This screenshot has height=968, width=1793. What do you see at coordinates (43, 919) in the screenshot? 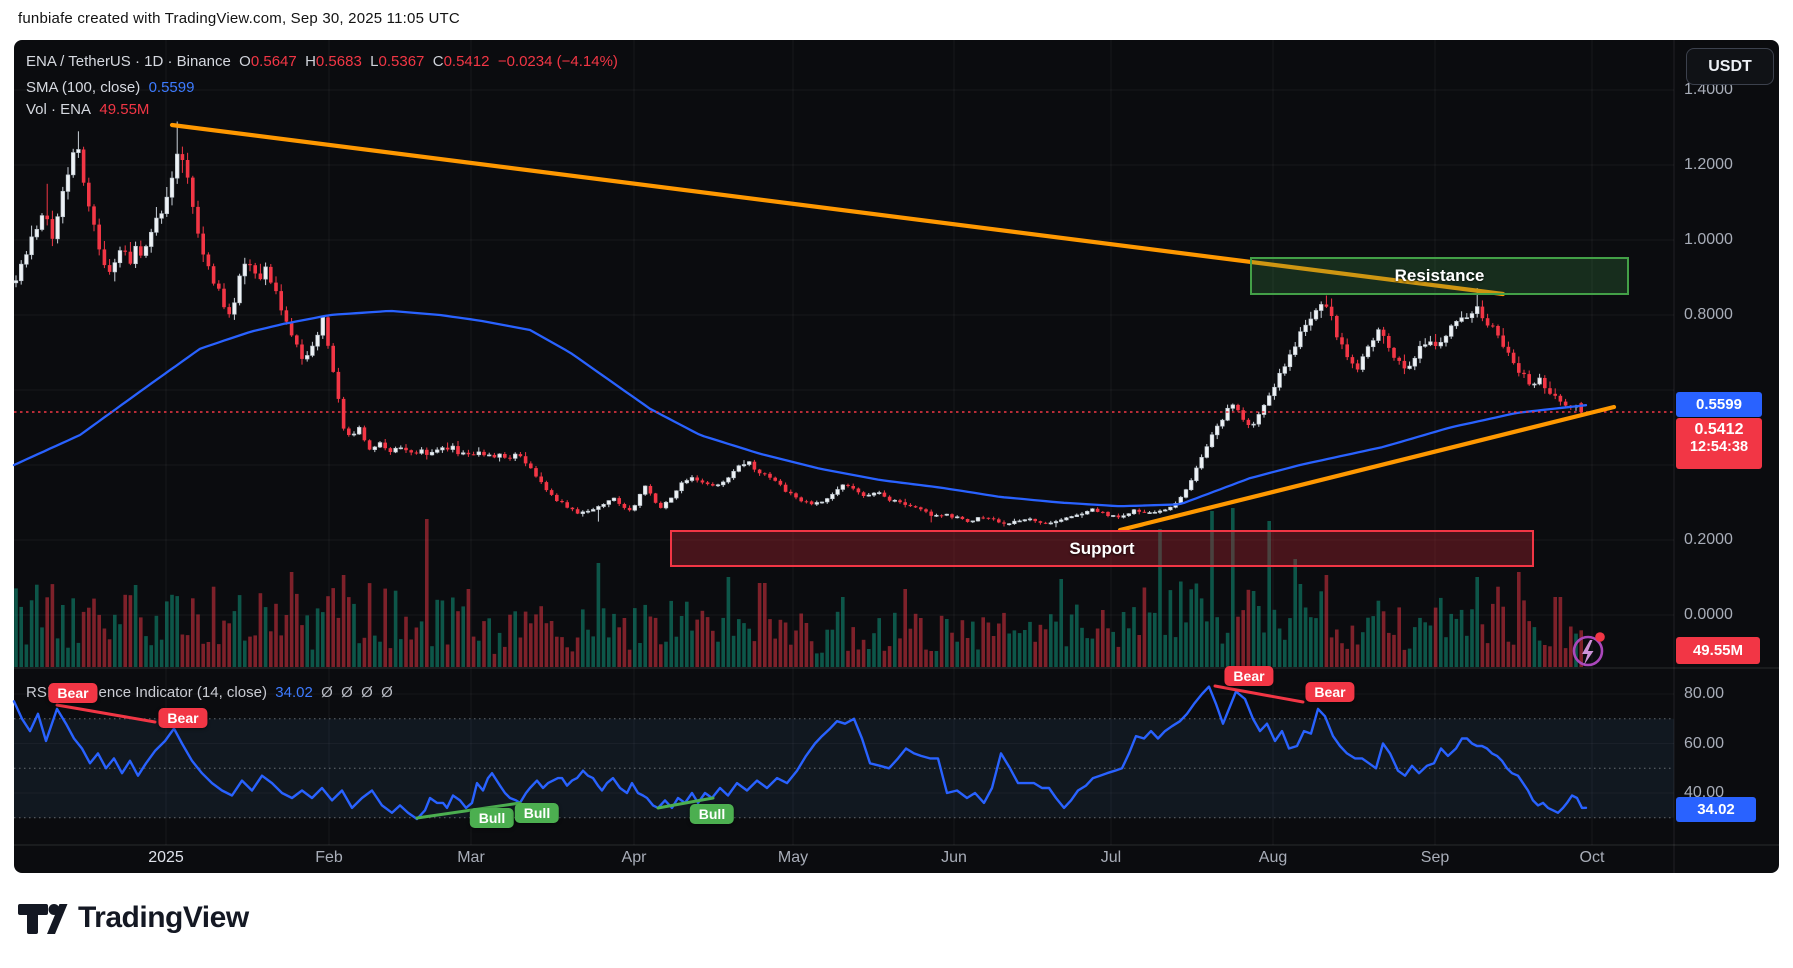
I see `tradingview-glyph-icon` at bounding box center [43, 919].